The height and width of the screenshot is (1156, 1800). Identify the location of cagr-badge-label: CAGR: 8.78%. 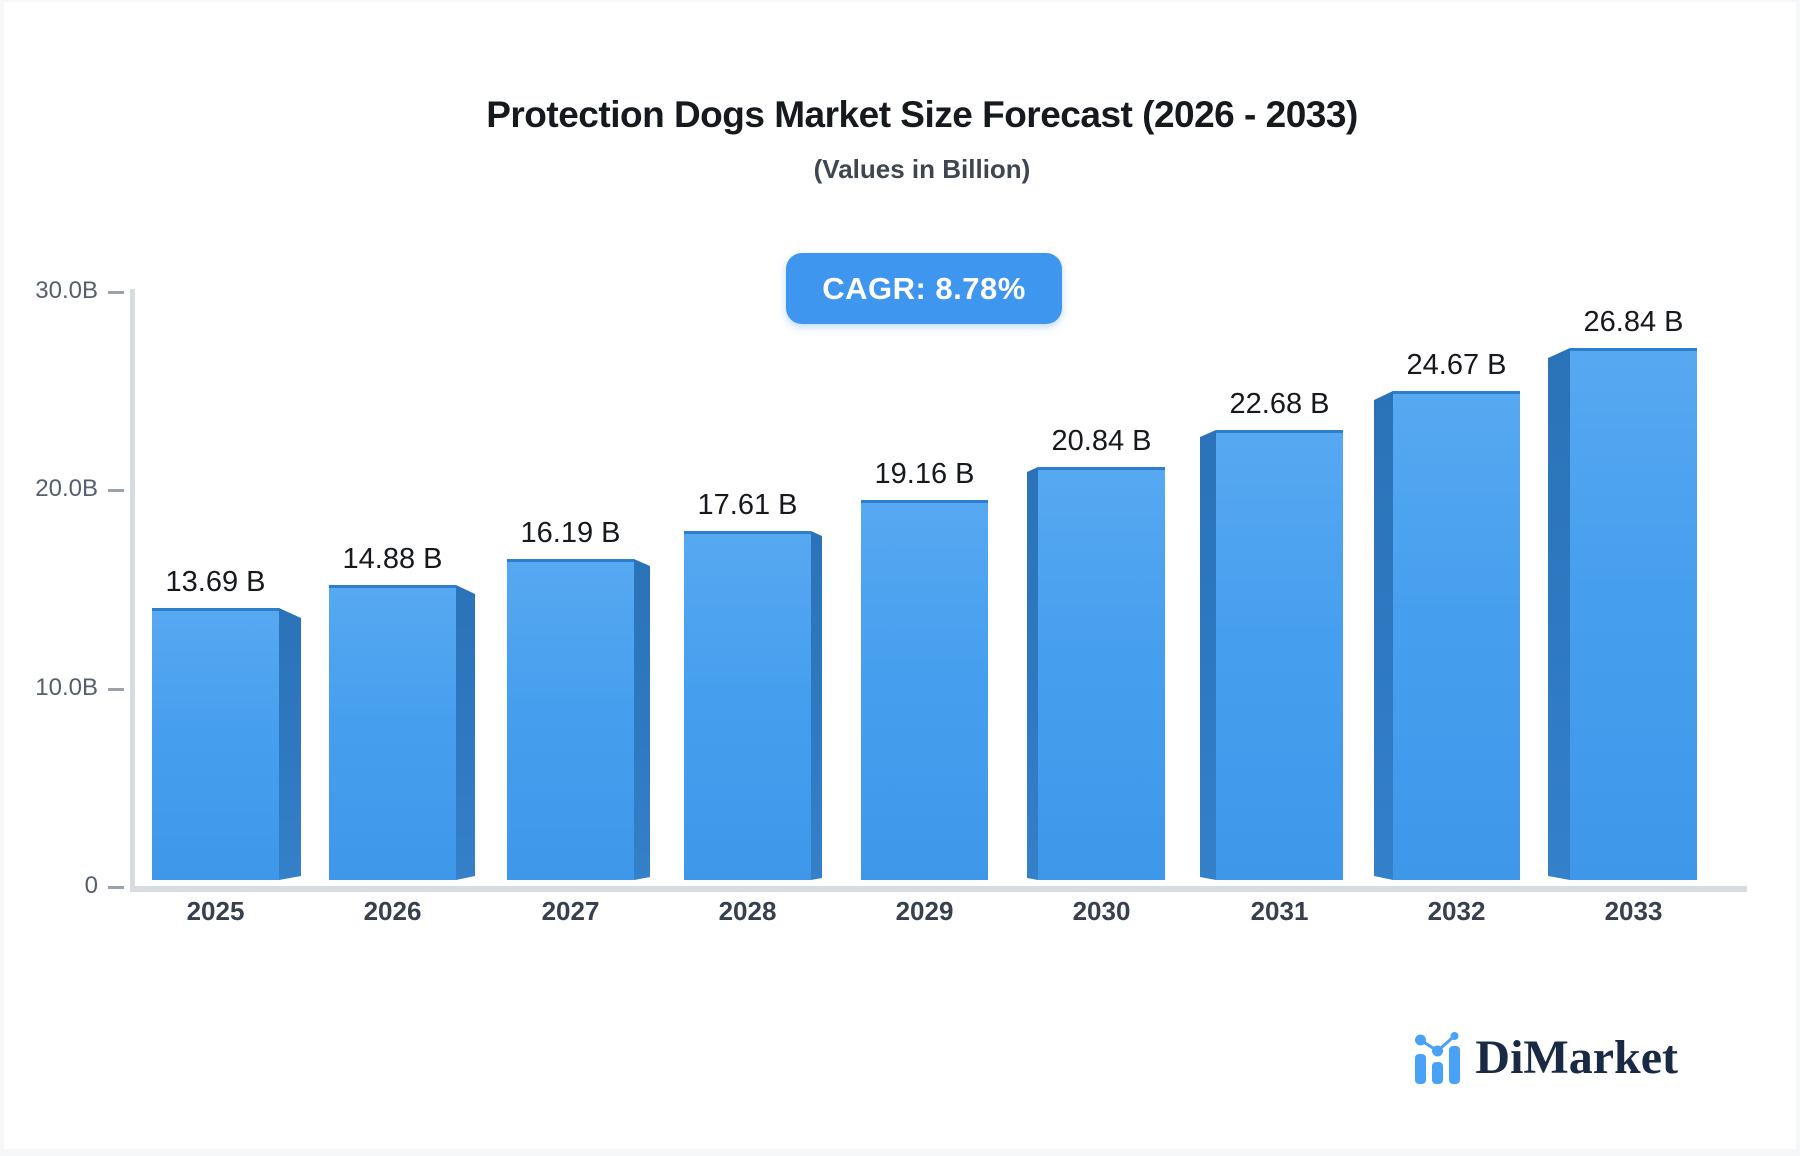
(924, 288).